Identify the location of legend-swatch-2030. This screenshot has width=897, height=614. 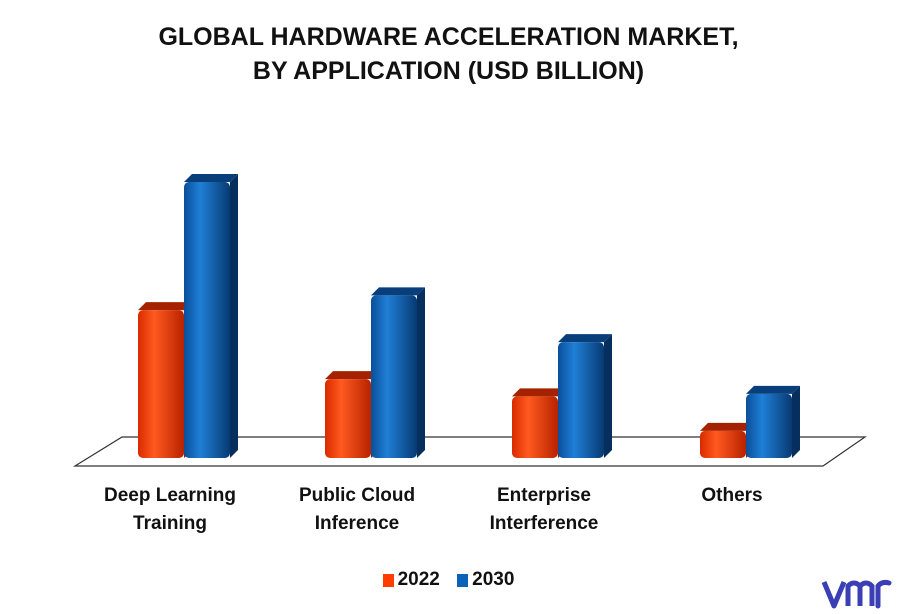
(463, 580).